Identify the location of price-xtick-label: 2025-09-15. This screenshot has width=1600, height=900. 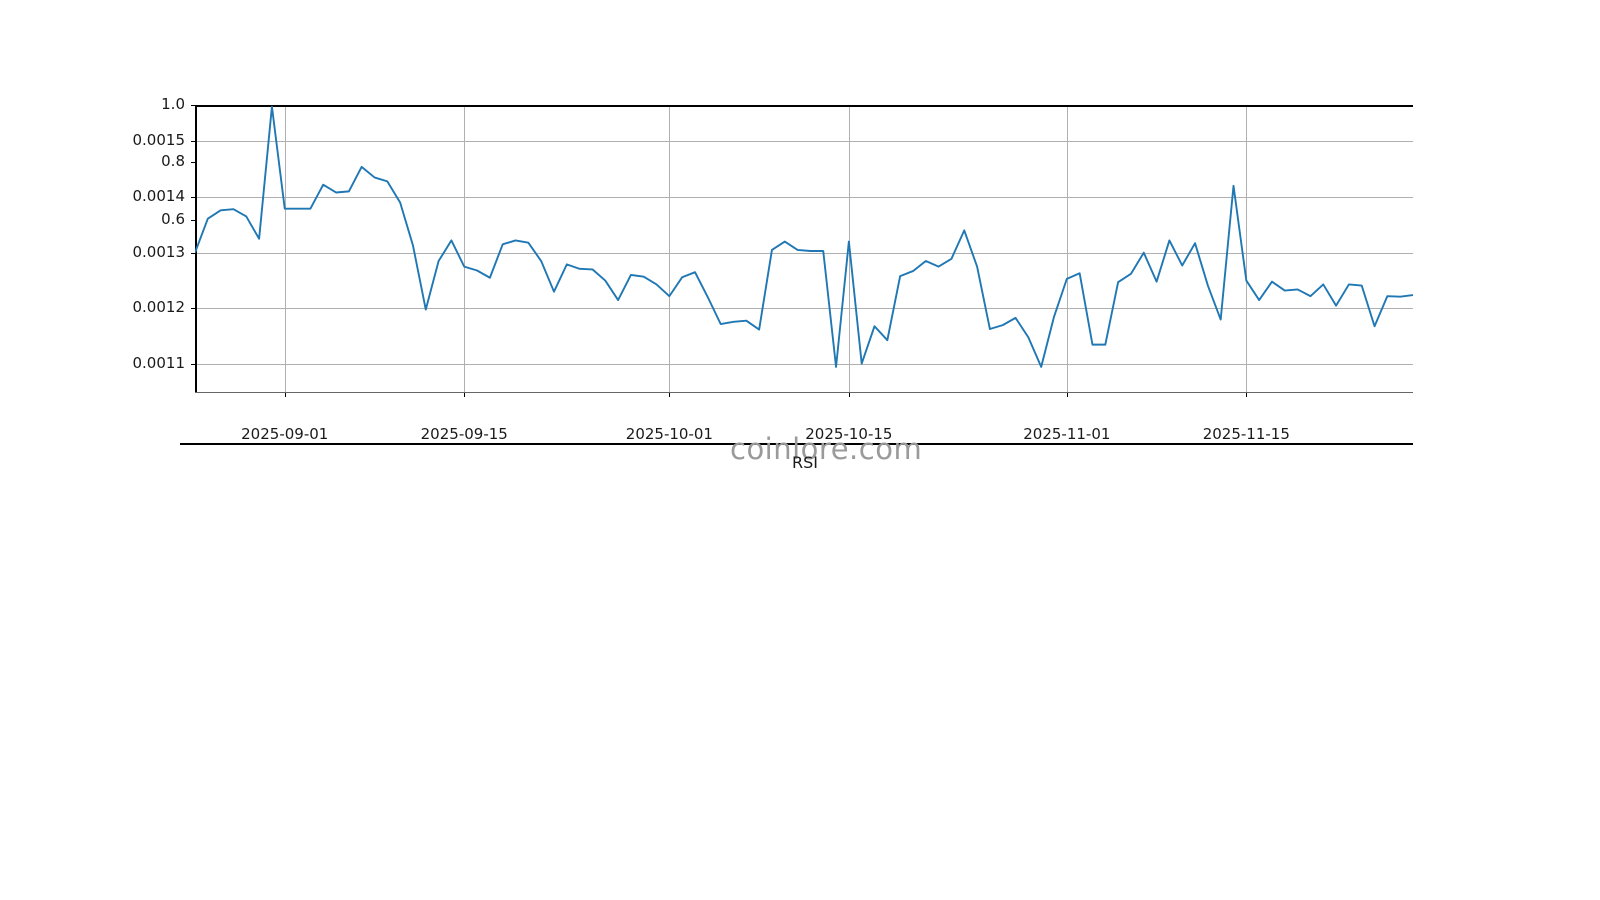
(464, 434).